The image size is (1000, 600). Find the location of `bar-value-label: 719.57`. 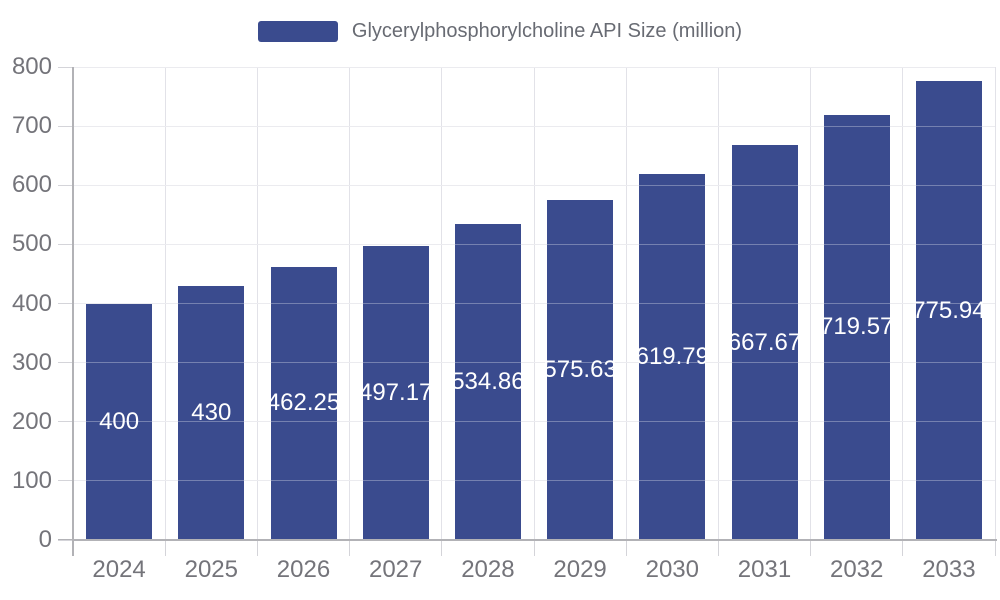

bar-value-label: 719.57 is located at coordinates (856, 327).